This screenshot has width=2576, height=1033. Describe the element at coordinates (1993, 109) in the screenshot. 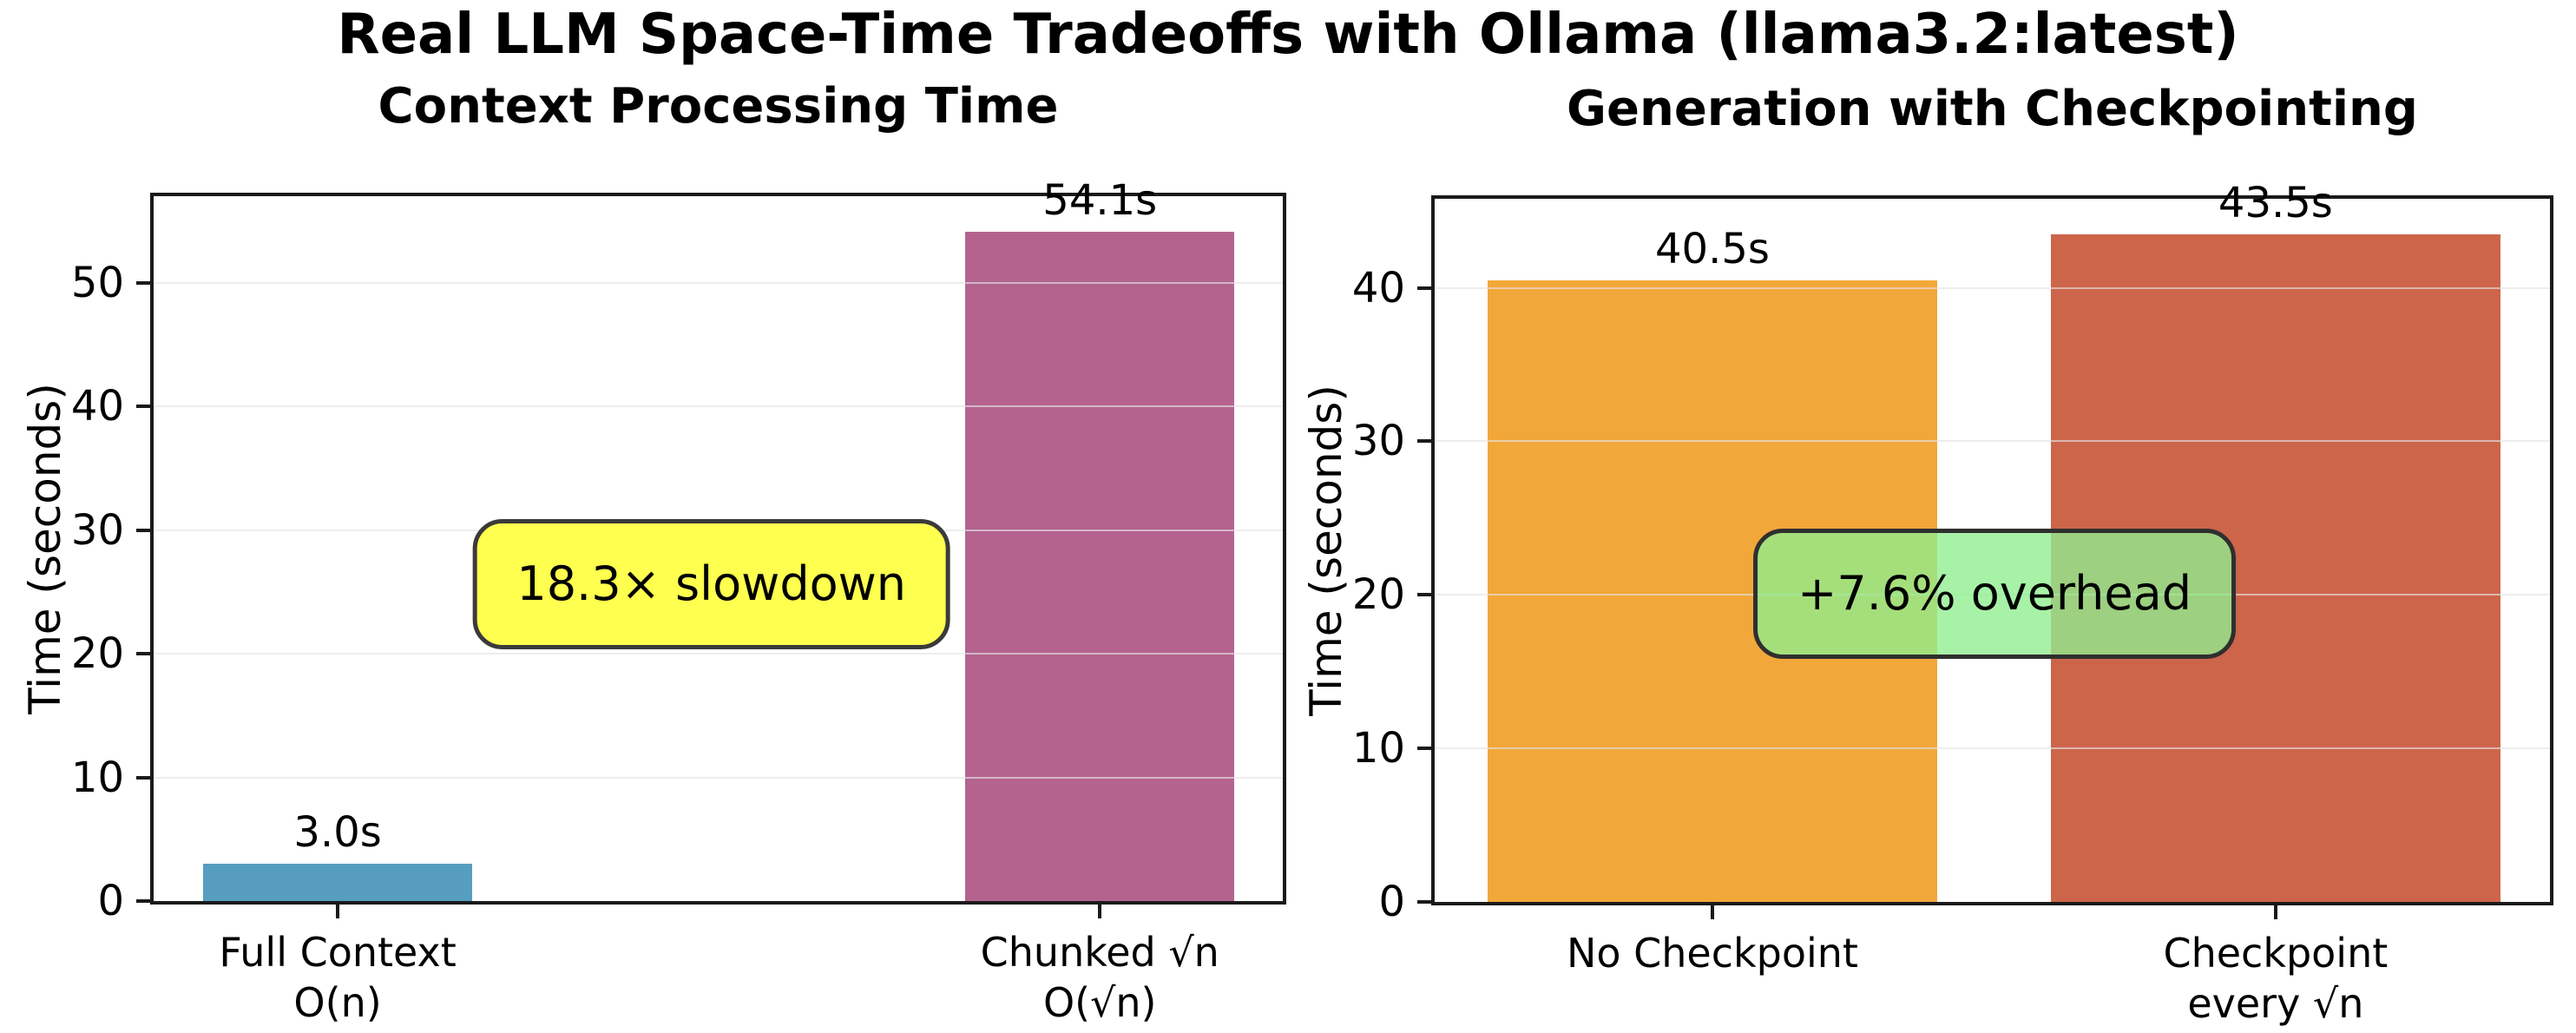

I see `subplot-title: Generation with Checkpointing` at that location.